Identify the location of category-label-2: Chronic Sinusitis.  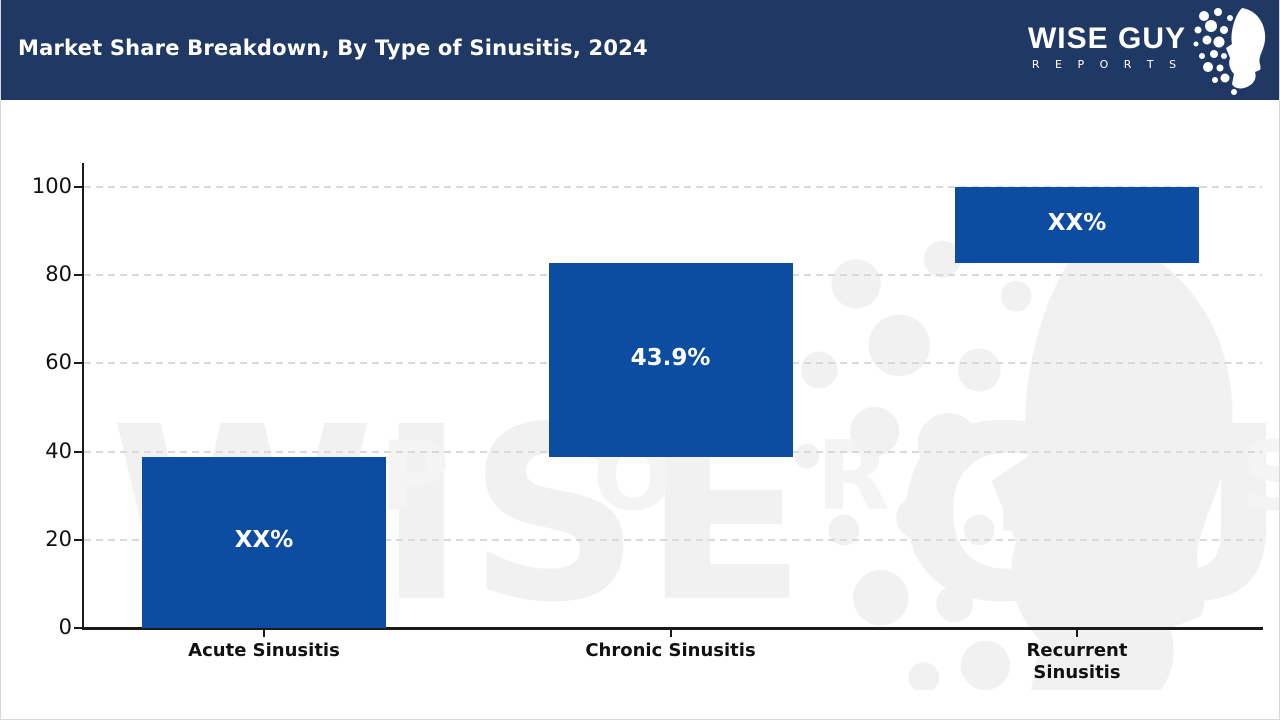
(670, 650).